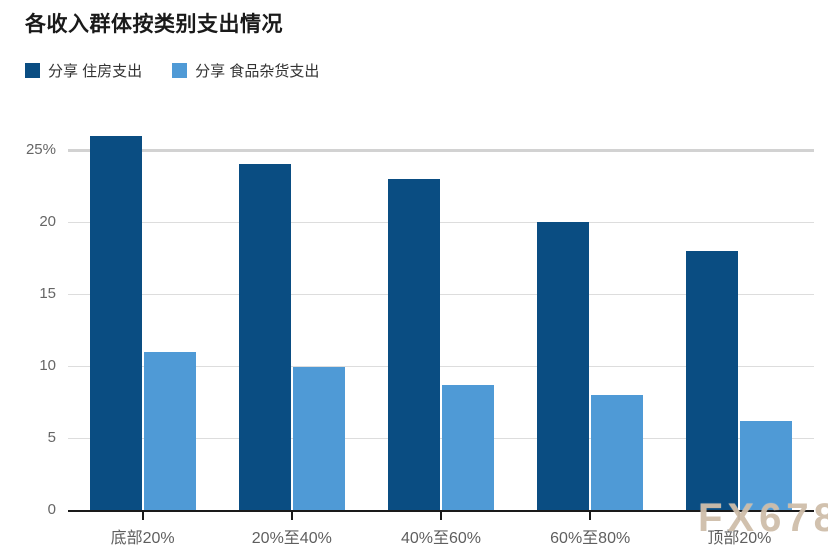 The width and height of the screenshot is (828, 556). What do you see at coordinates (763, 518) in the screenshot?
I see `watermark: FX678` at bounding box center [763, 518].